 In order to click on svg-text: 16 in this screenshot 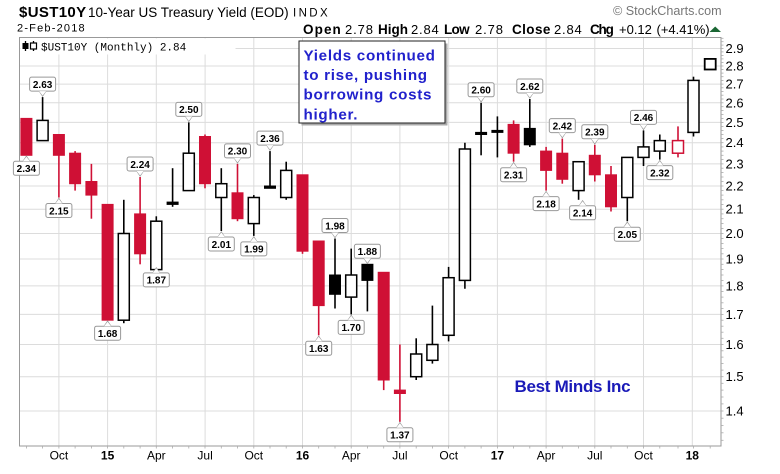, I will do `click(303, 456)`.